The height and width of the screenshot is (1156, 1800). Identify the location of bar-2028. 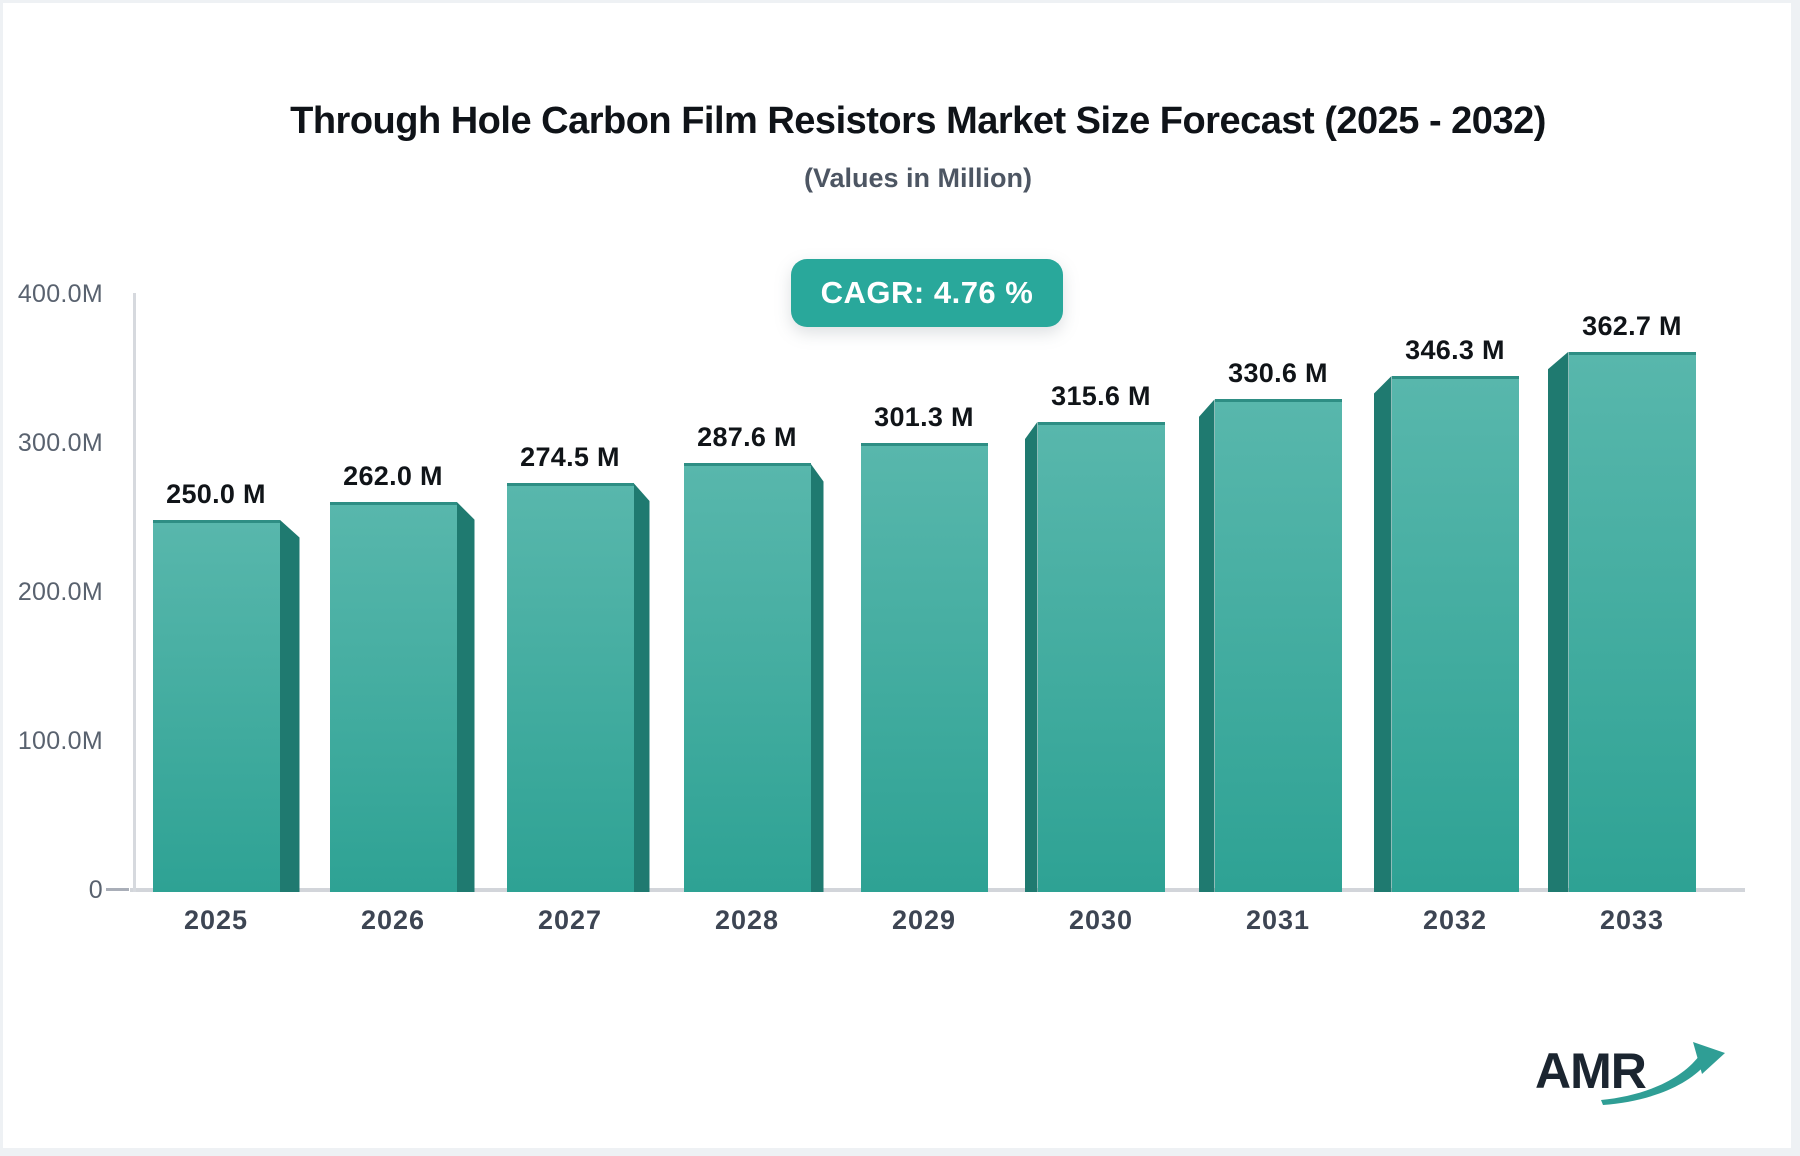
(747, 677).